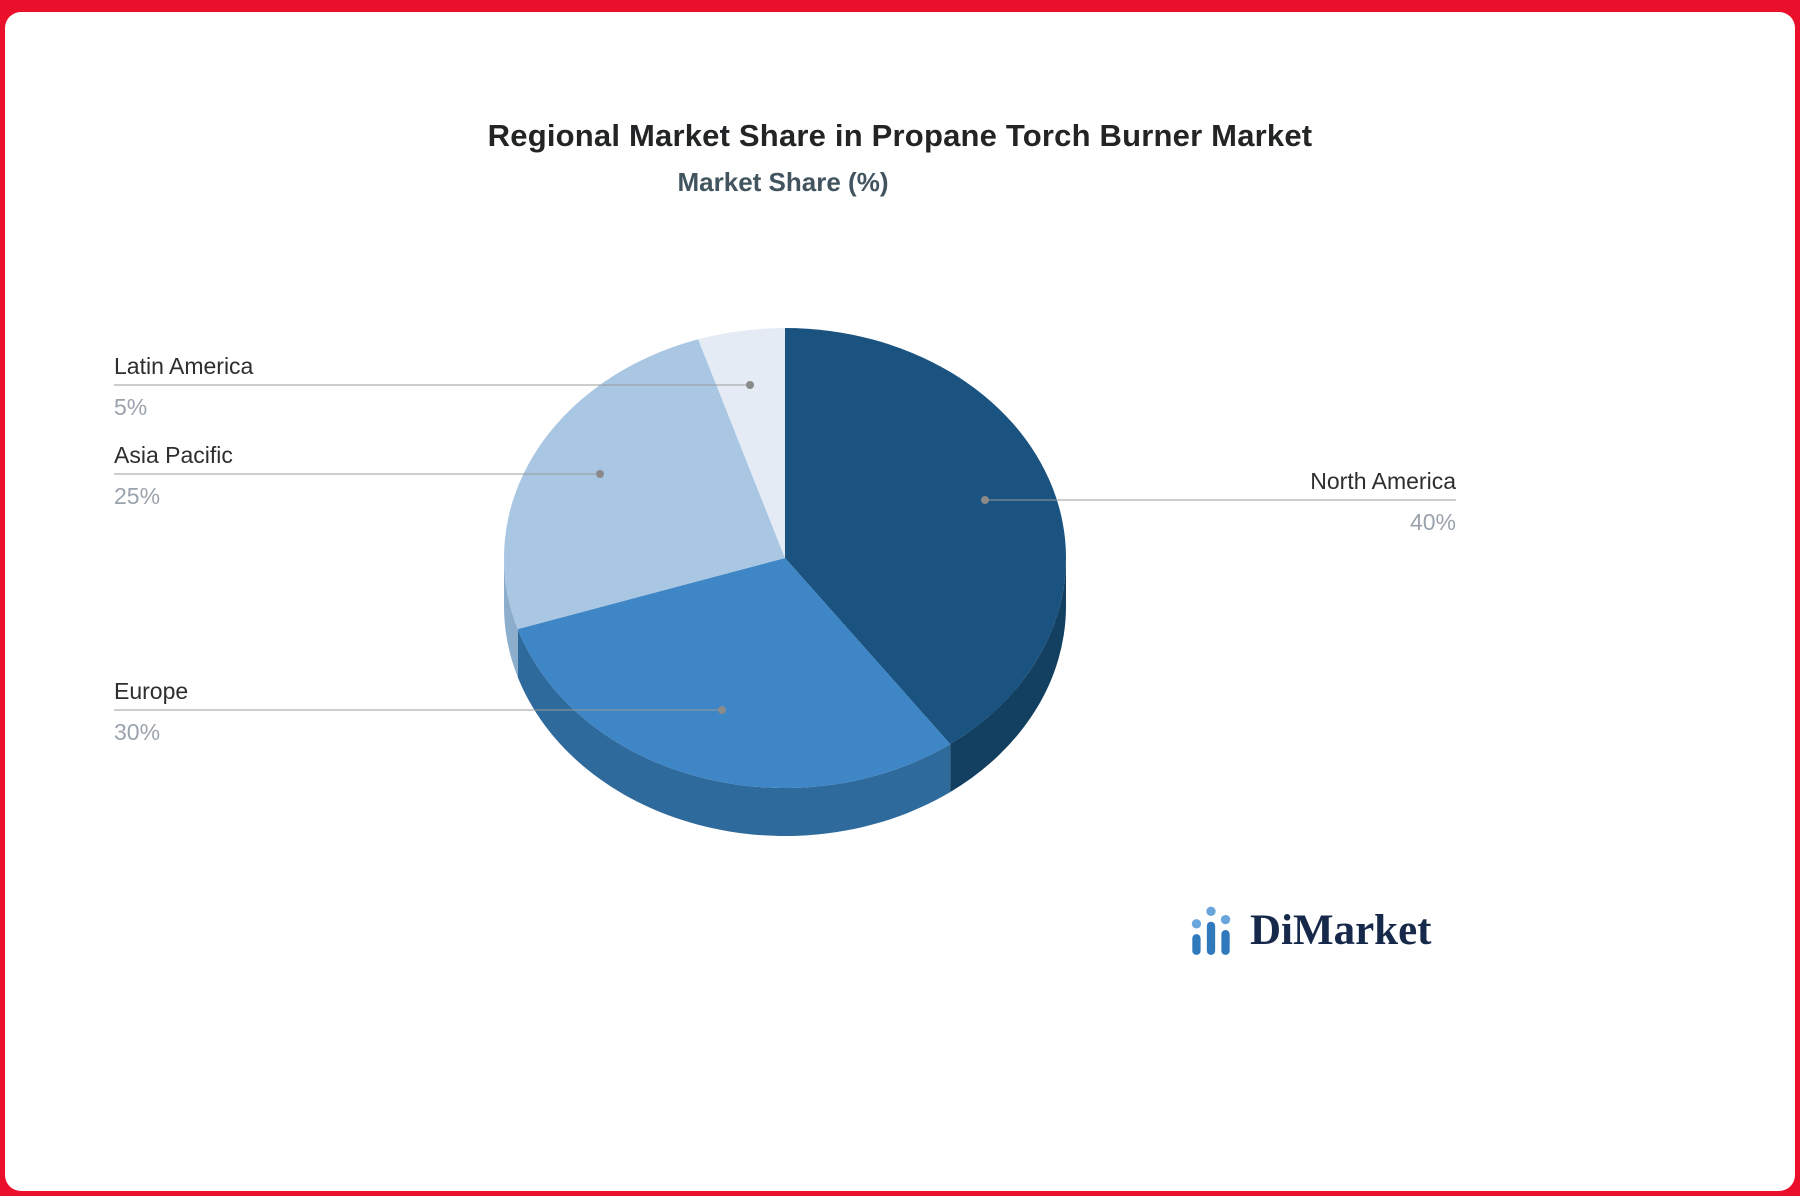 The image size is (1800, 1196). What do you see at coordinates (130, 407) in the screenshot?
I see `callout-value: 5%` at bounding box center [130, 407].